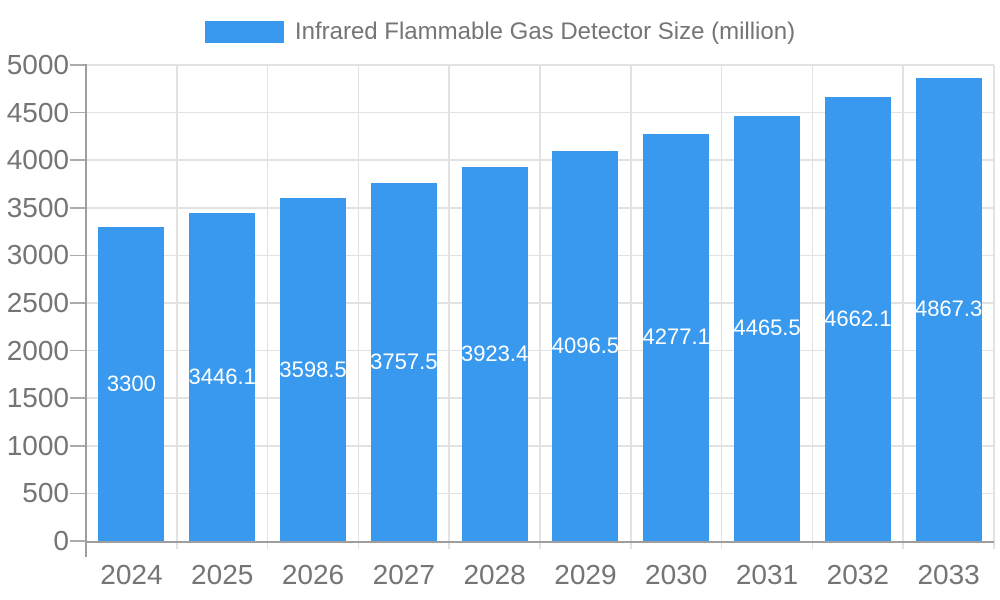  I want to click on y-axis-label: 3500, so click(37, 207).